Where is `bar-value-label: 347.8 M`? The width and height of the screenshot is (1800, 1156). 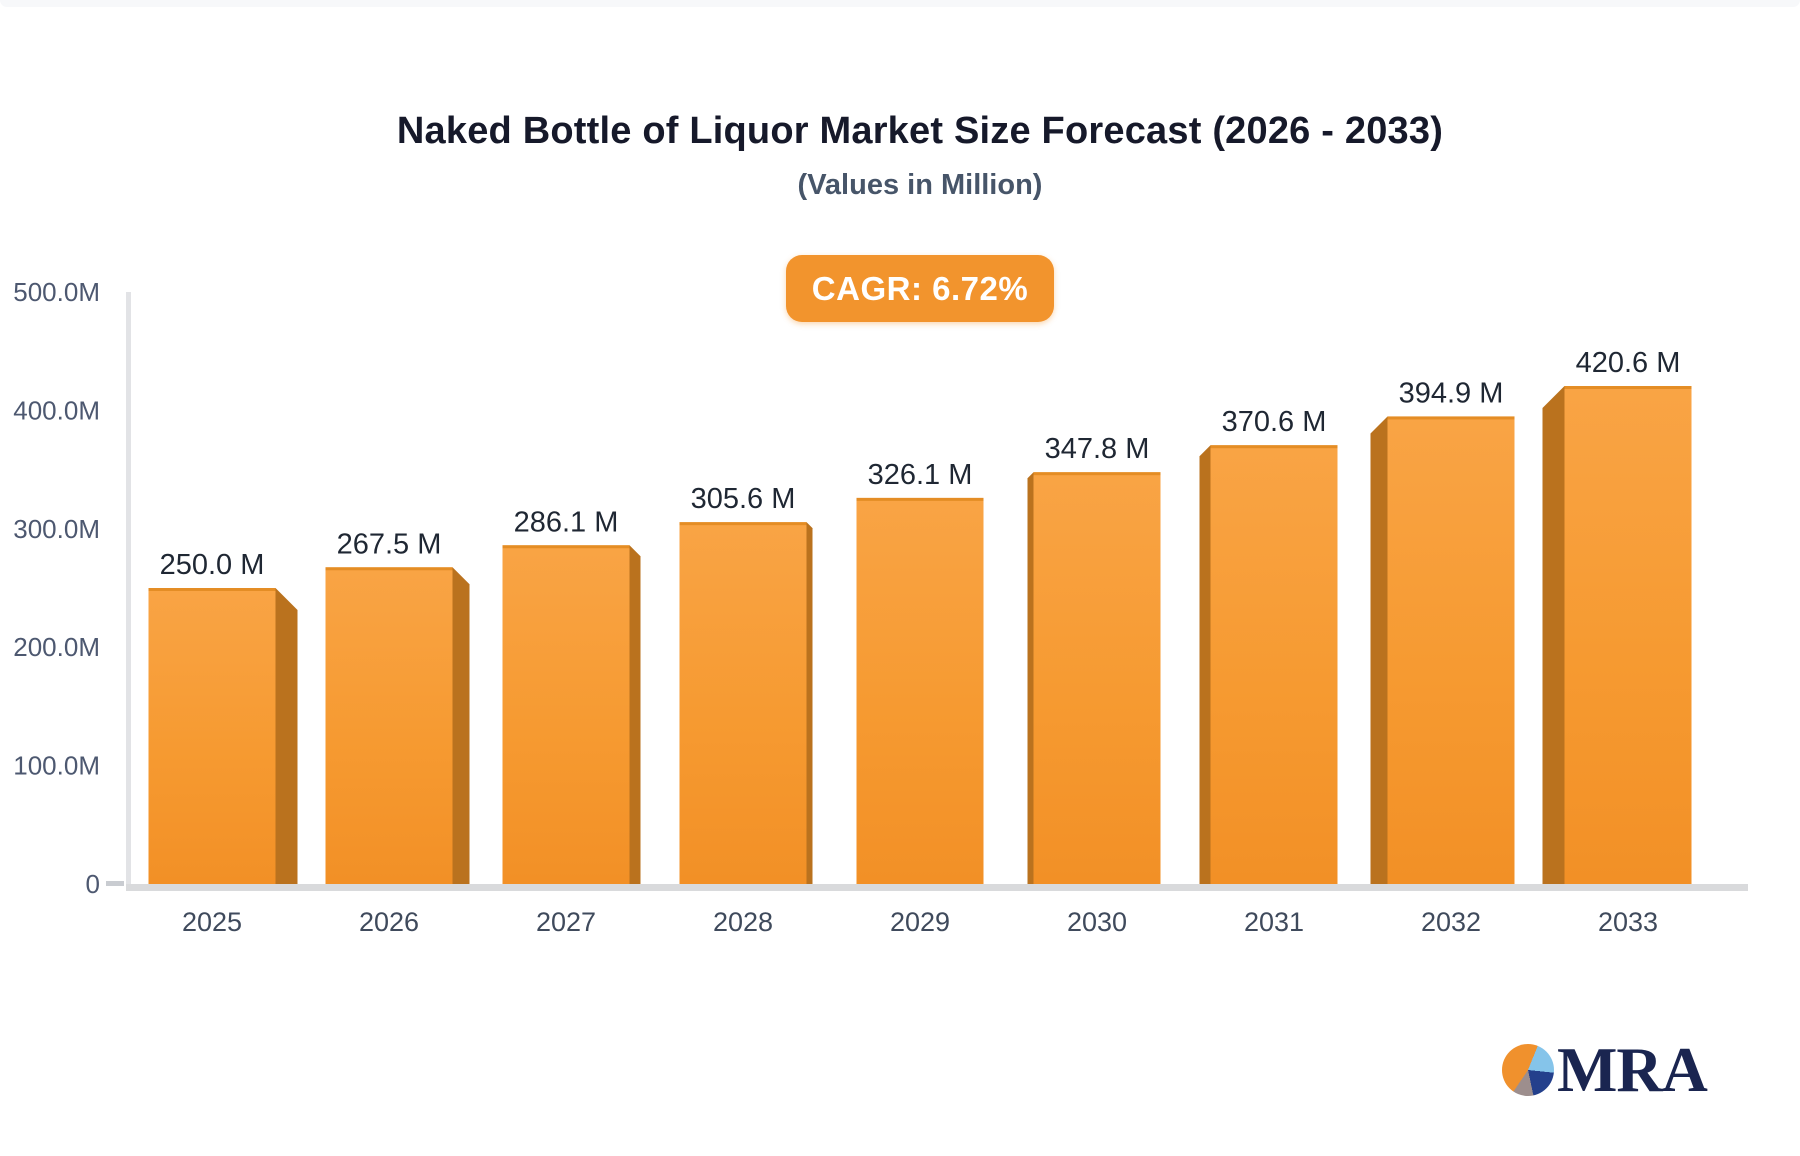
bar-value-label: 347.8 M is located at coordinates (1097, 449).